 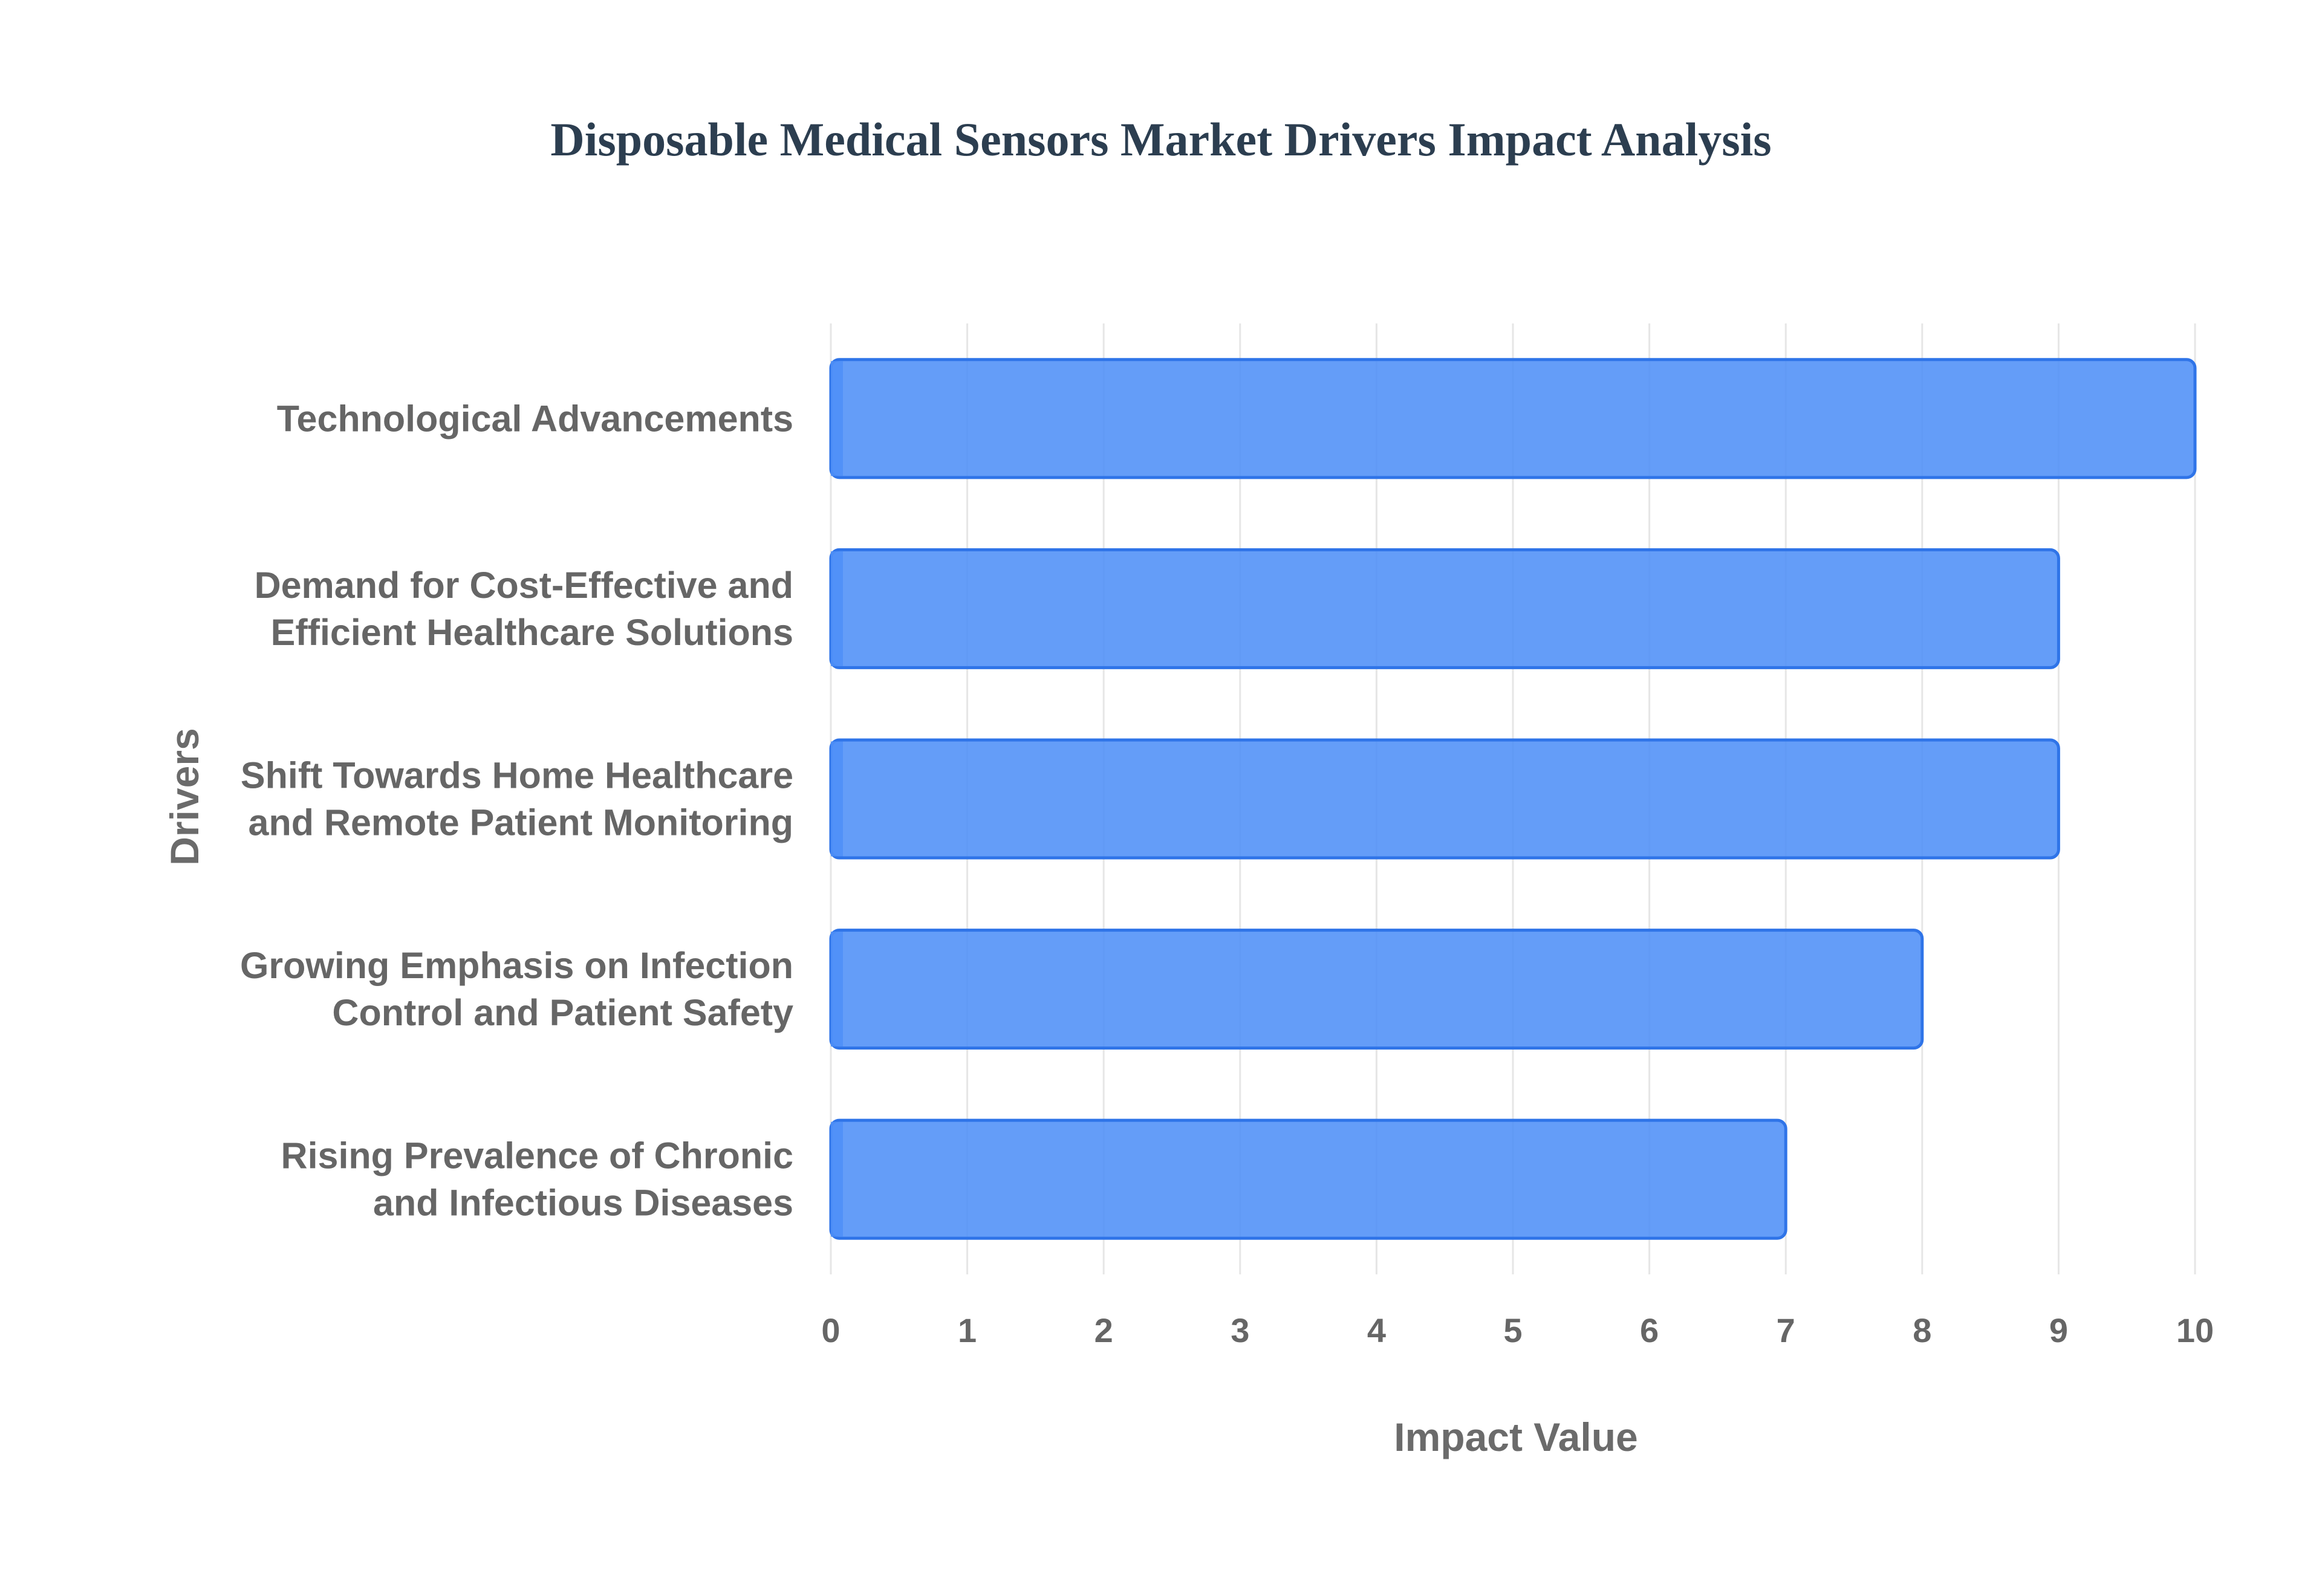 I want to click on y-category-label-line: Growing Emphasis on Infection, so click(x=516, y=965).